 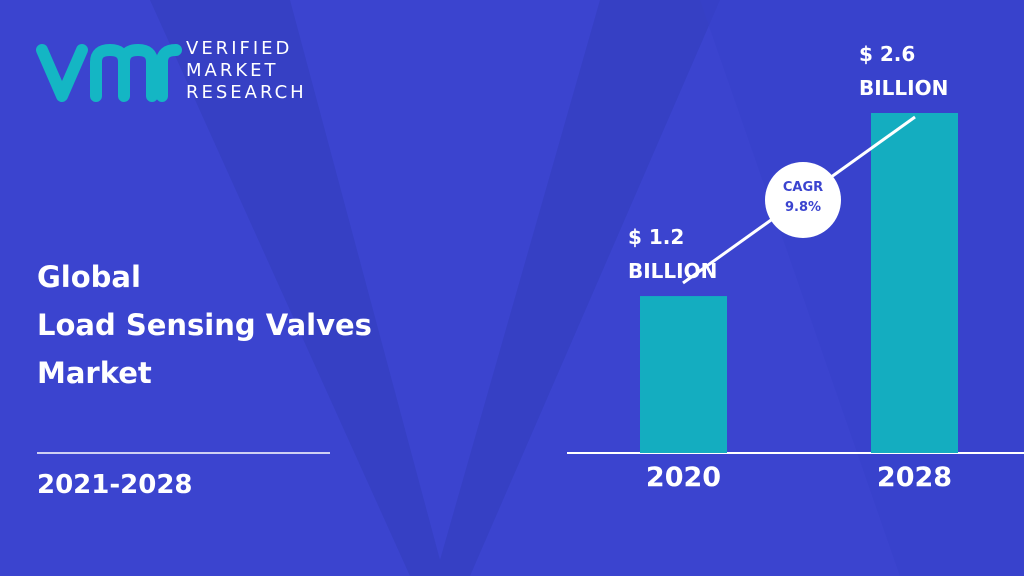 What do you see at coordinates (204, 325) in the screenshot?
I see `title-line: Load Sensing Valves` at bounding box center [204, 325].